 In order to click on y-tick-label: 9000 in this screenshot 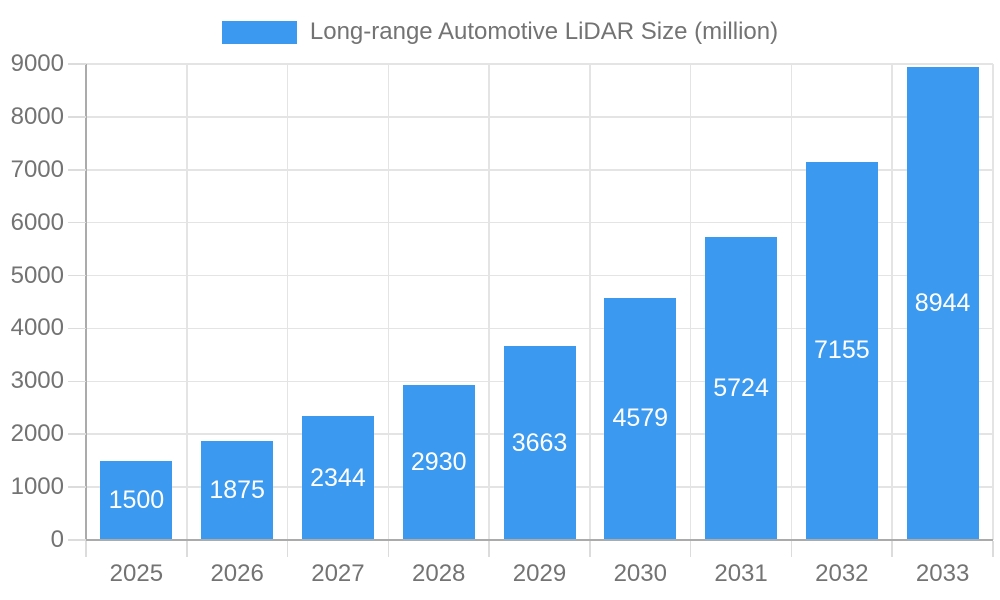, I will do `click(37, 63)`.